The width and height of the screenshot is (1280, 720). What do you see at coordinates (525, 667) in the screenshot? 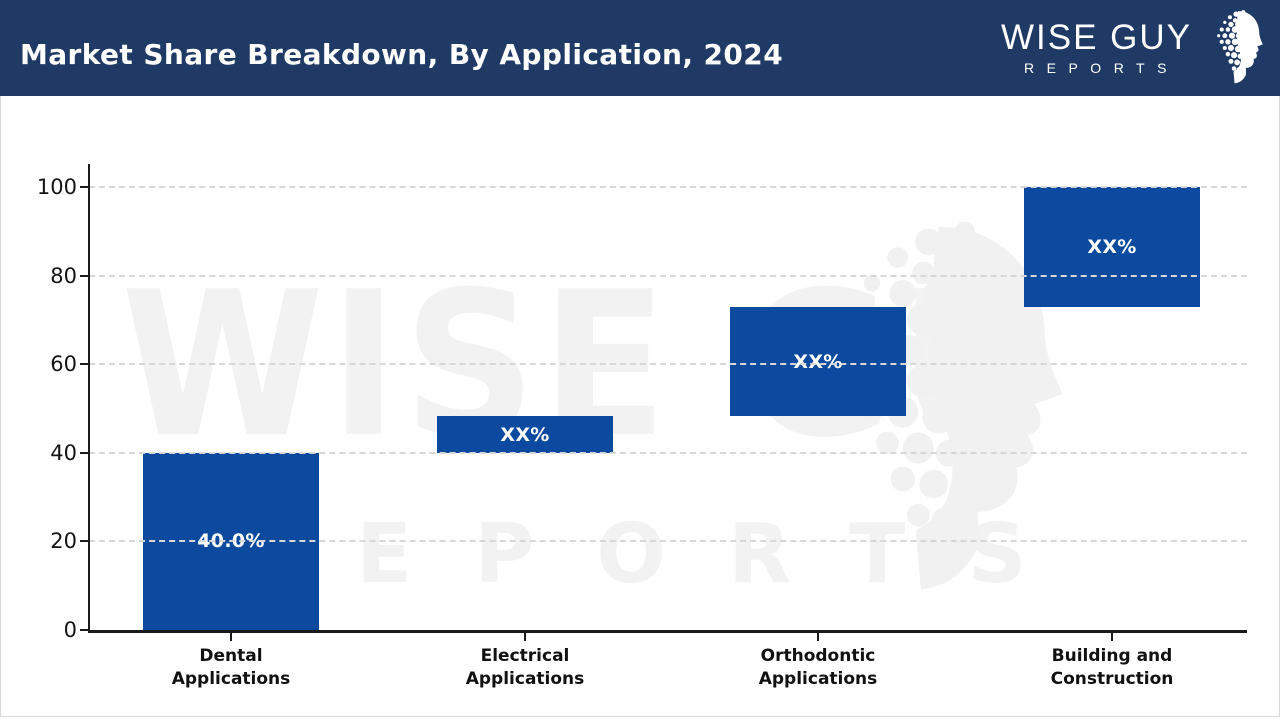
I see `x-category-label: Electrical Applications` at bounding box center [525, 667].